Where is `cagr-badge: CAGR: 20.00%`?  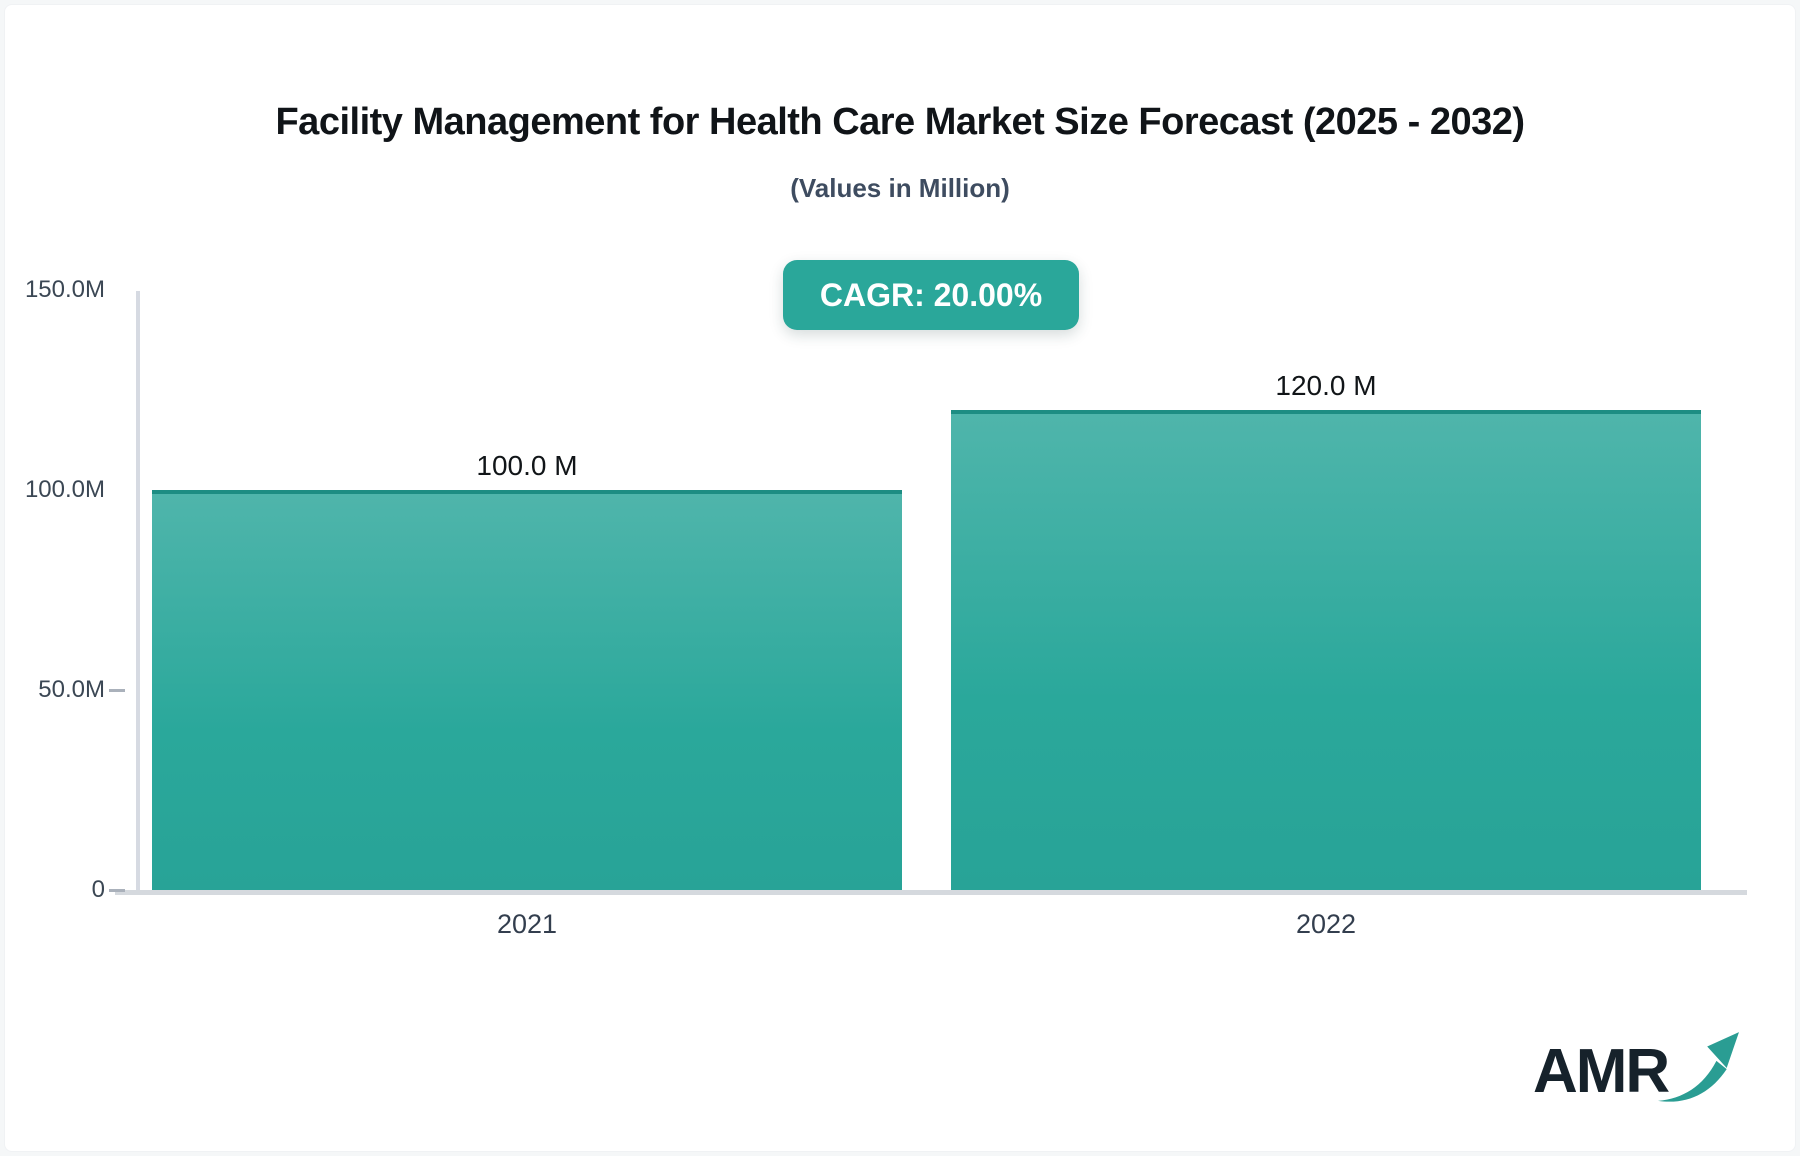
cagr-badge: CAGR: 20.00% is located at coordinates (931, 295).